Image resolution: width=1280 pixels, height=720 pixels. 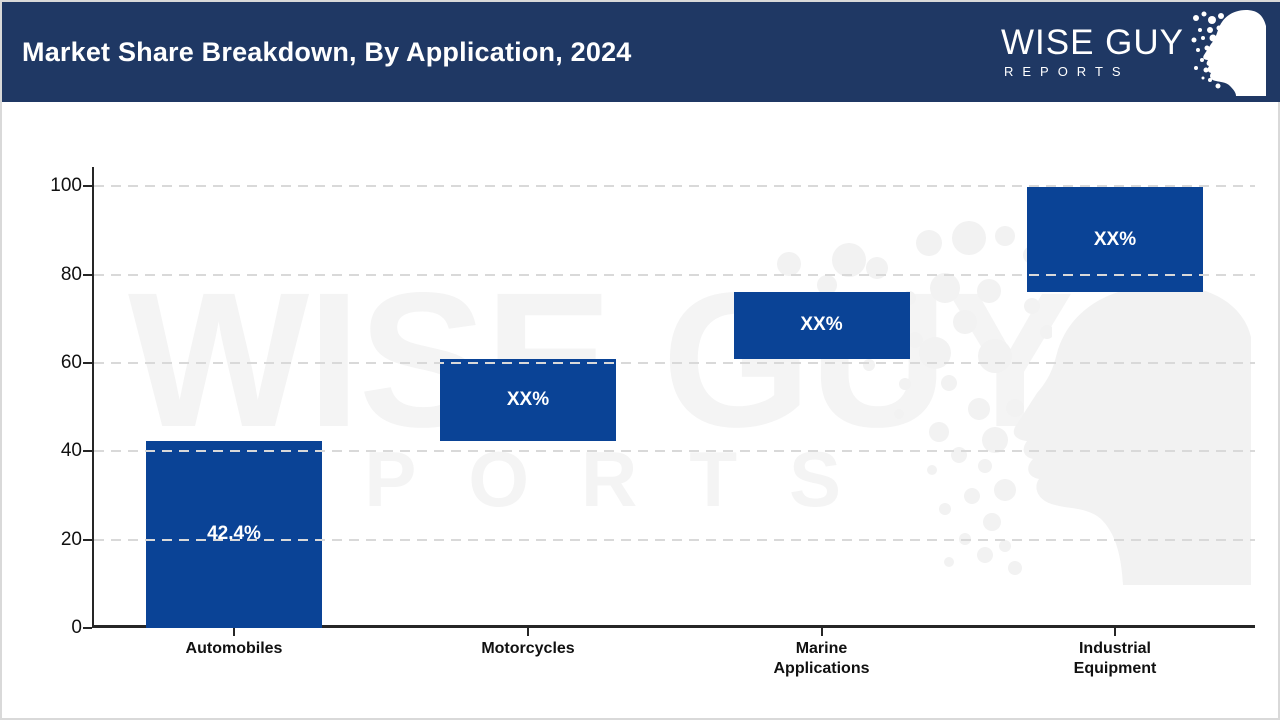 I want to click on watermark-head-profile-icon, so click(x=1132, y=435).